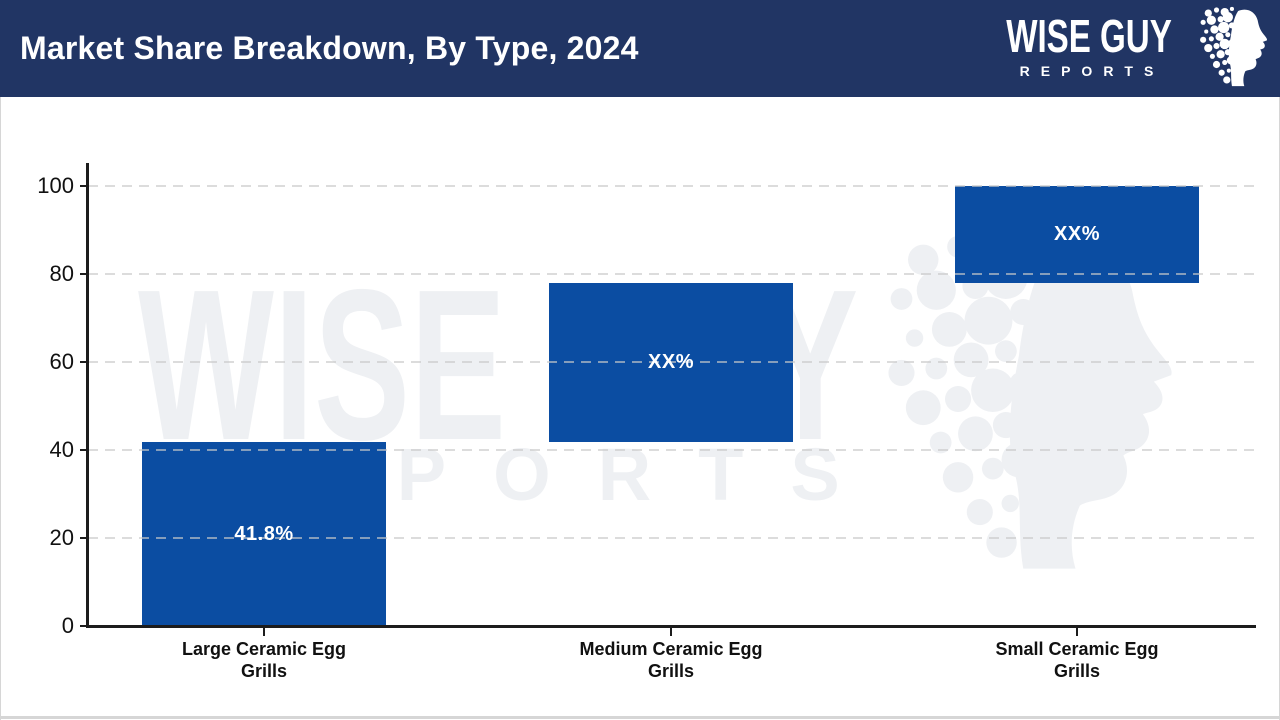 This screenshot has height=720, width=1280. I want to click on logo-wordmark-line1: WISE GUY, so click(1089, 36).